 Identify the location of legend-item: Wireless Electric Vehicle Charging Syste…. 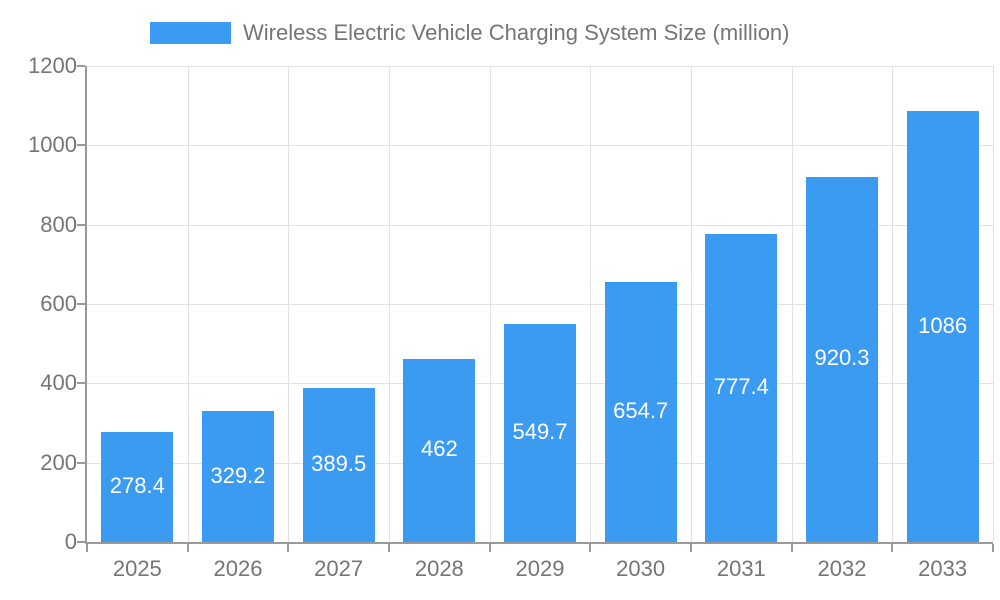
(470, 33).